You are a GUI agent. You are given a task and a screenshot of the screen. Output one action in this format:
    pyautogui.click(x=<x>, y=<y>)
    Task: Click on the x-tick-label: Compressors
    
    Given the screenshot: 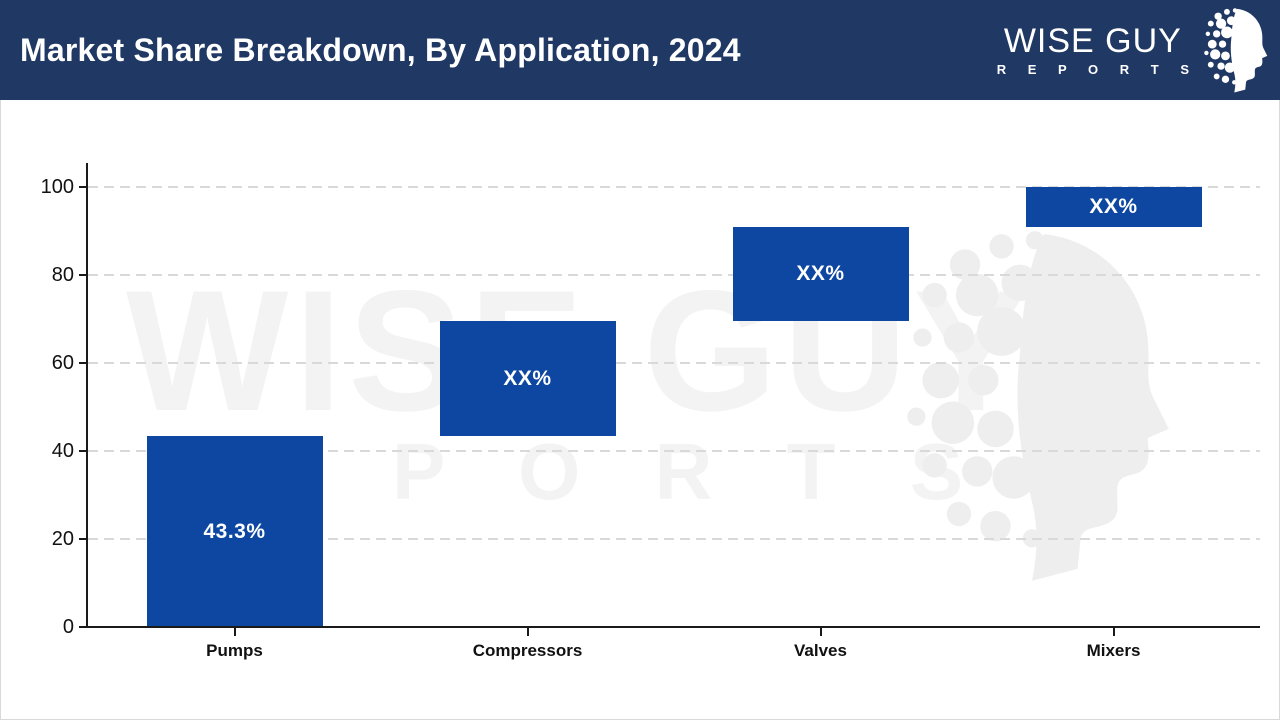 What is the action you would take?
    pyautogui.click(x=528, y=651)
    